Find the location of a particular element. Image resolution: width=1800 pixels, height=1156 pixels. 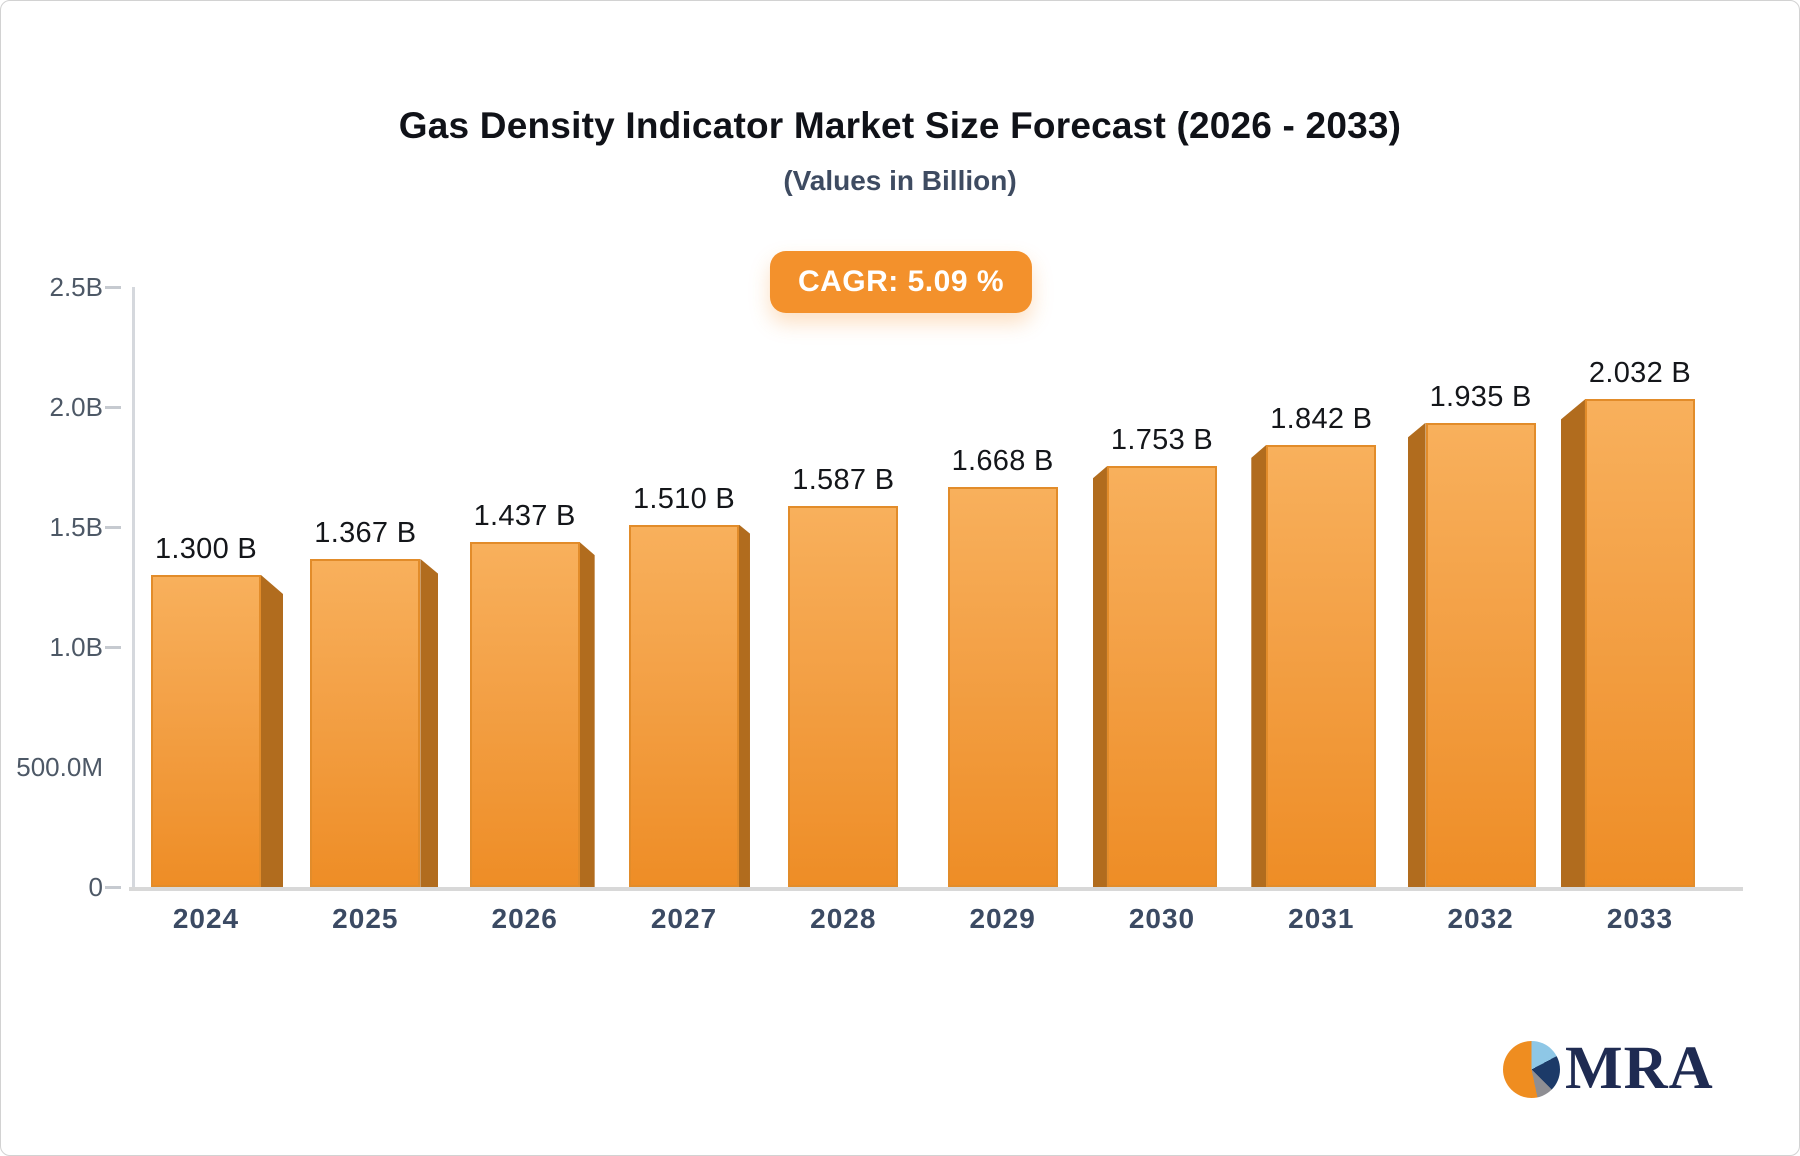

x-axis-label: 2028 is located at coordinates (843, 918).